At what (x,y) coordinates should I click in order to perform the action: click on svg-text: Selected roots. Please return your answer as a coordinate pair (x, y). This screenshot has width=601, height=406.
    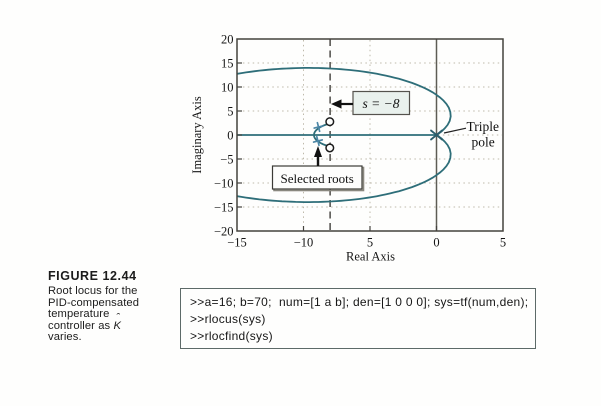
    Looking at the image, I should click on (317, 178).